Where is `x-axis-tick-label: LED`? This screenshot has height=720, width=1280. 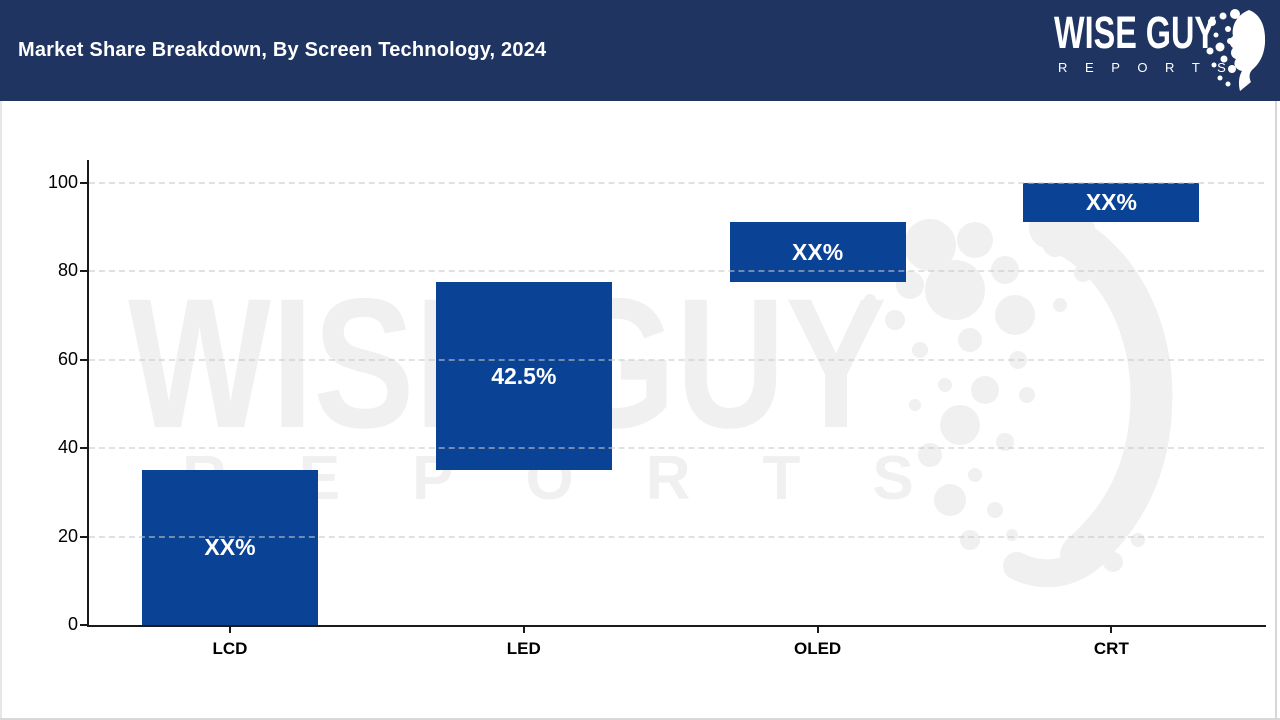 x-axis-tick-label: LED is located at coordinates (523, 648).